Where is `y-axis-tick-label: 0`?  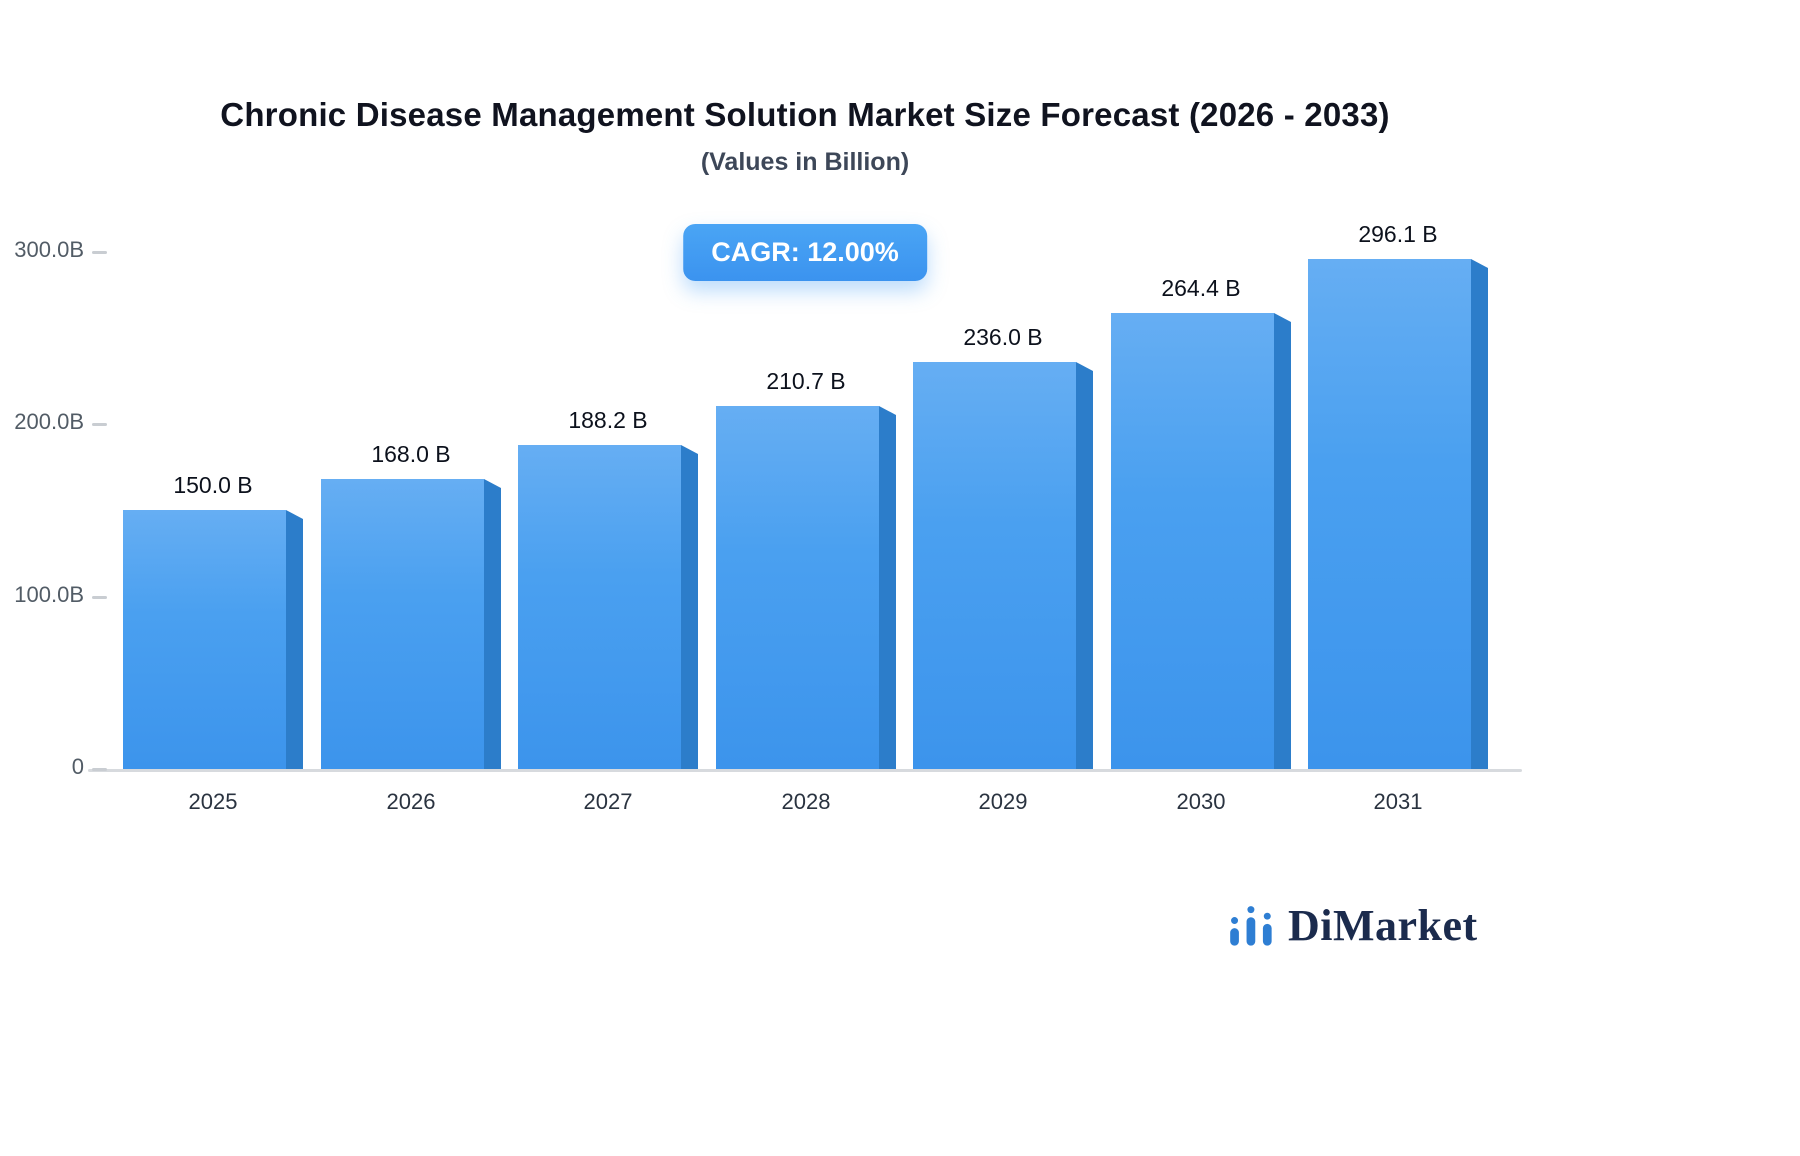 y-axis-tick-label: 0 is located at coordinates (77, 766).